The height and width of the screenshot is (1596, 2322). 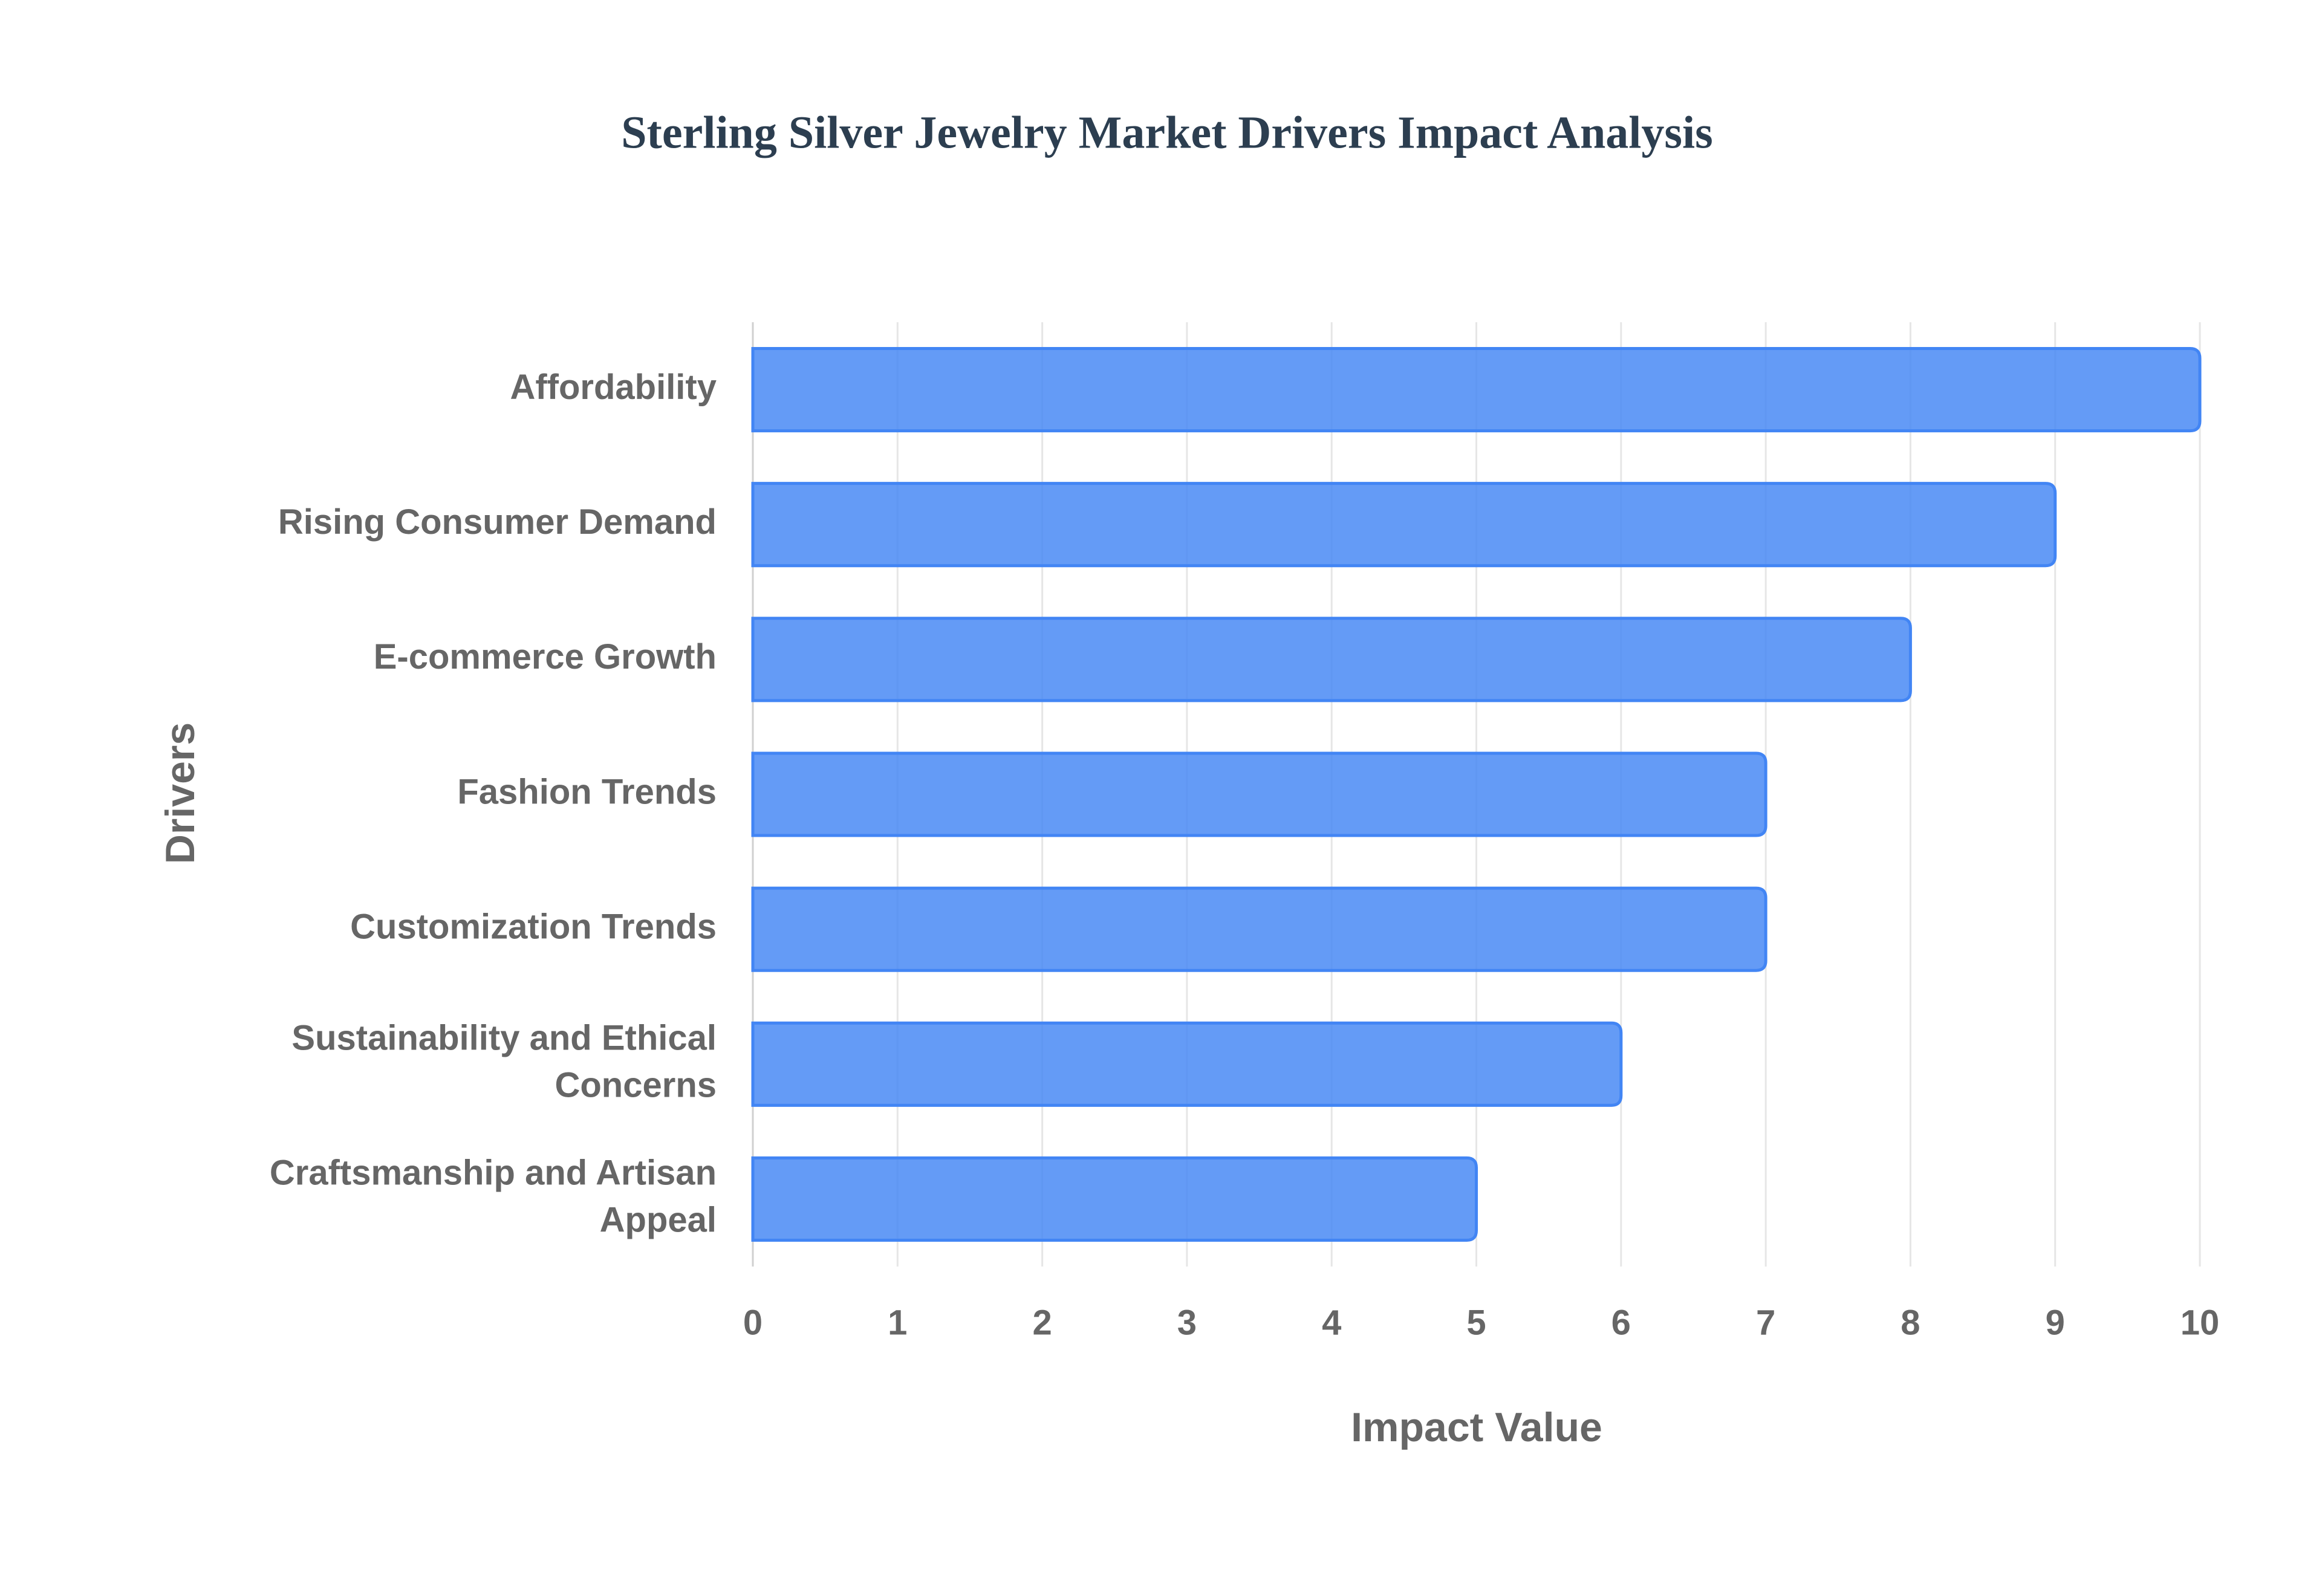 What do you see at coordinates (545, 656) in the screenshot?
I see `y-tick-label: E-commerce Growth` at bounding box center [545, 656].